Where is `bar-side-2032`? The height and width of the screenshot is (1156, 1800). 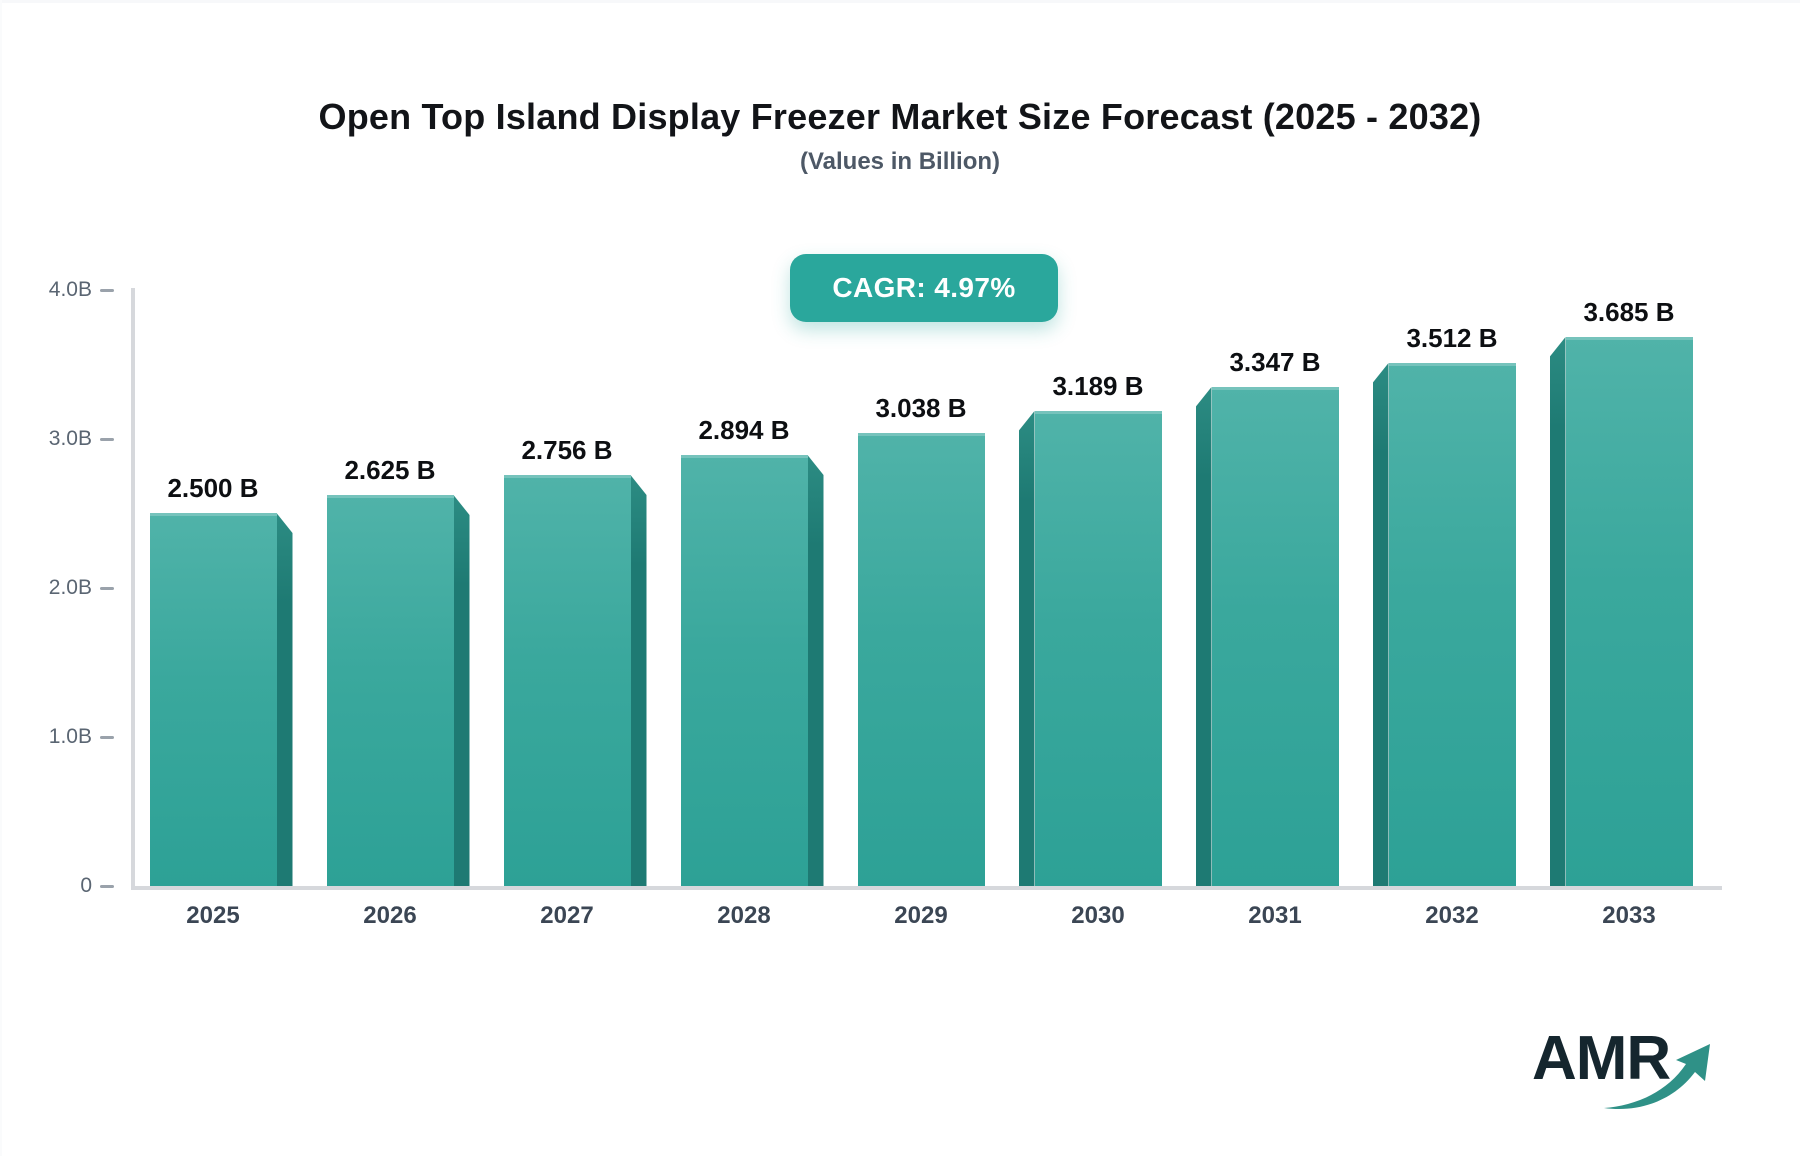 bar-side-2032 is located at coordinates (1380, 624).